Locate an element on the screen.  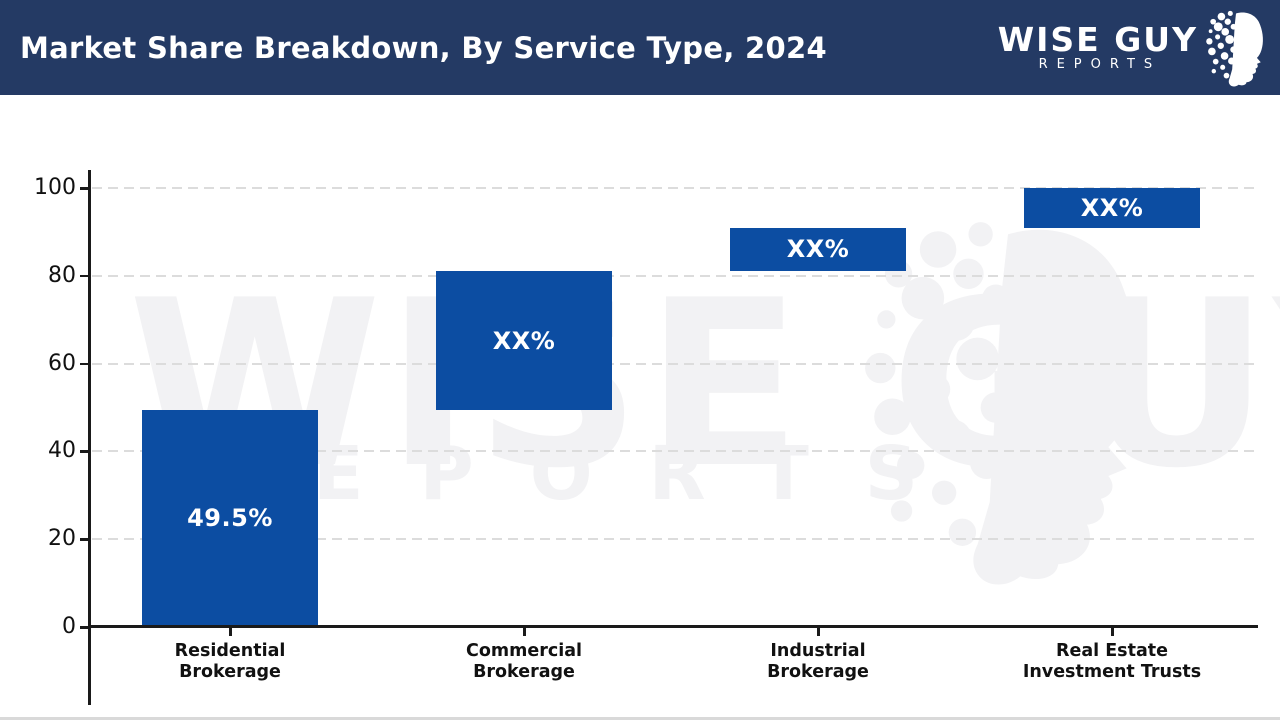
bar-label-industrial-brokerage: XX% is located at coordinates (818, 249).